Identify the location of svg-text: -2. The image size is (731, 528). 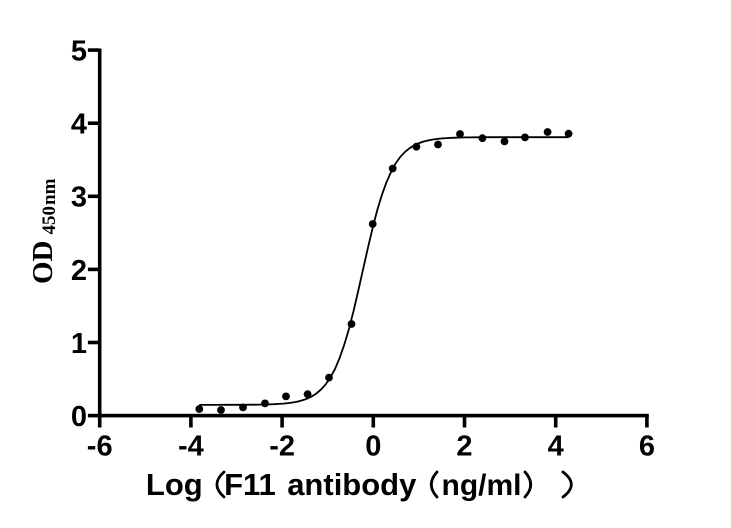
(282, 447).